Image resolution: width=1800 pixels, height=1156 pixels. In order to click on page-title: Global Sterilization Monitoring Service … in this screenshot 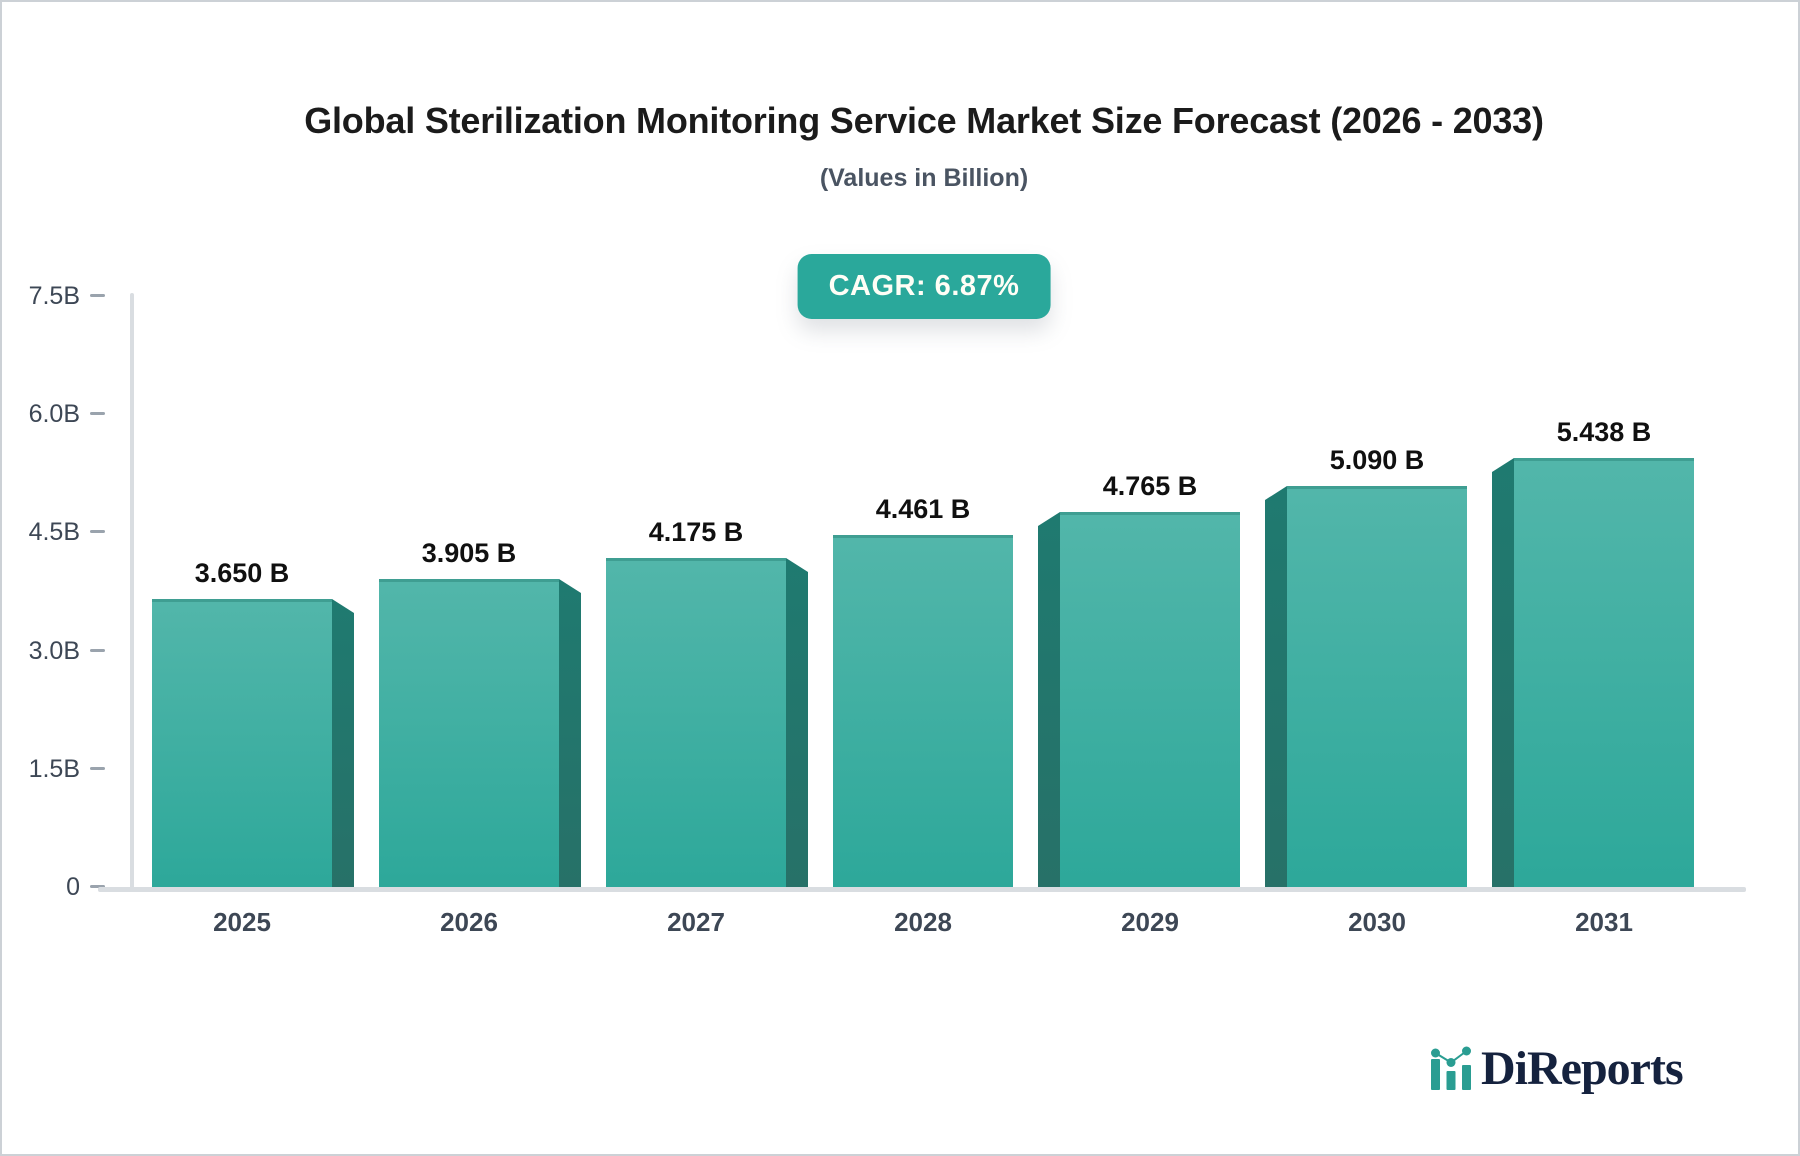, I will do `click(924, 120)`.